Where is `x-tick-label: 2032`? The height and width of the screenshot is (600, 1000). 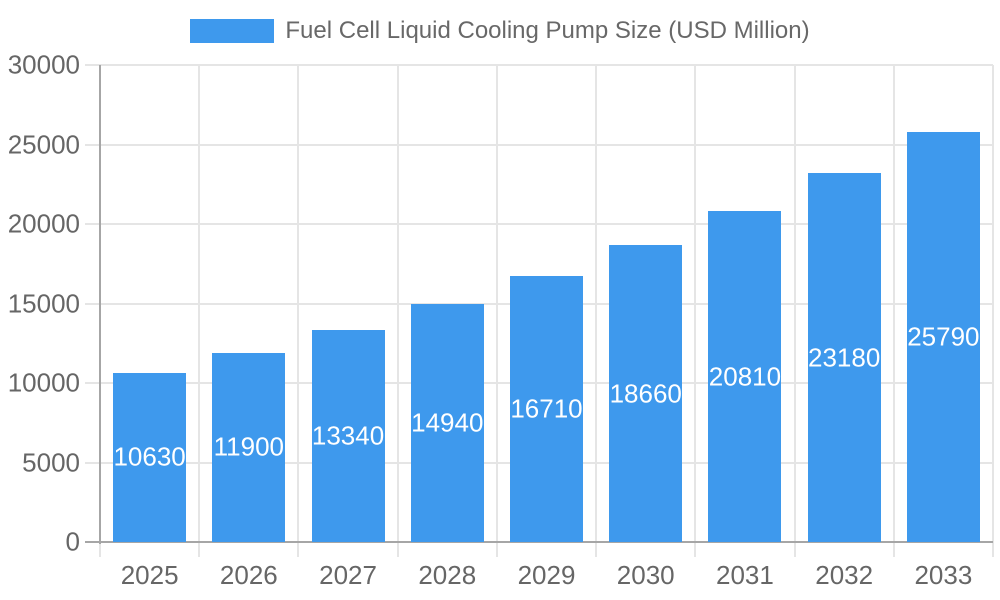 x-tick-label: 2032 is located at coordinates (844, 575).